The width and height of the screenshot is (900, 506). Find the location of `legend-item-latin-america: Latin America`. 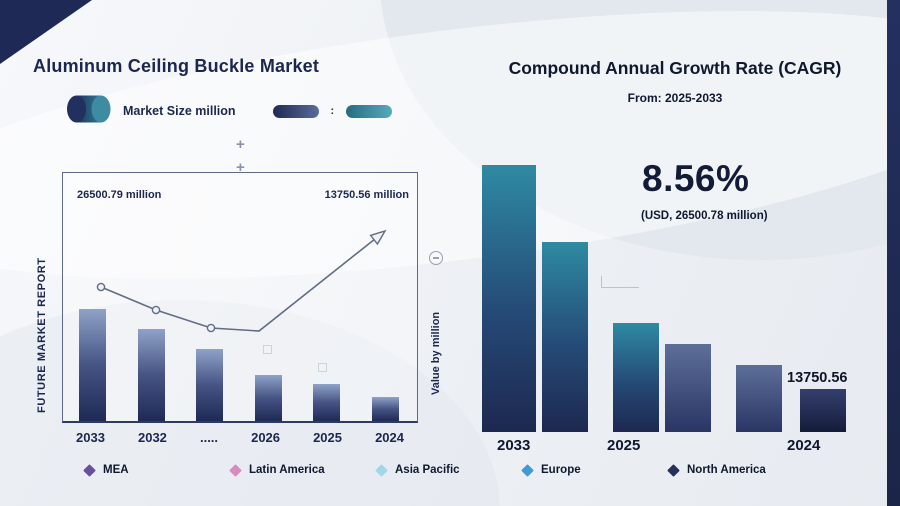

legend-item-latin-america: Latin America is located at coordinates (303, 470).